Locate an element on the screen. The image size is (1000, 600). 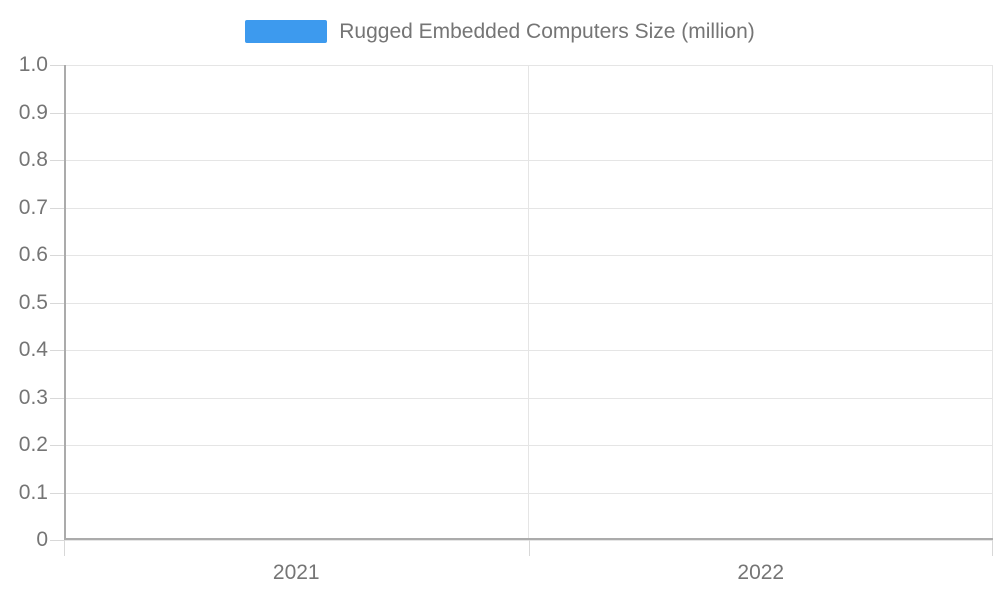
legend-swatch is located at coordinates (286, 31).